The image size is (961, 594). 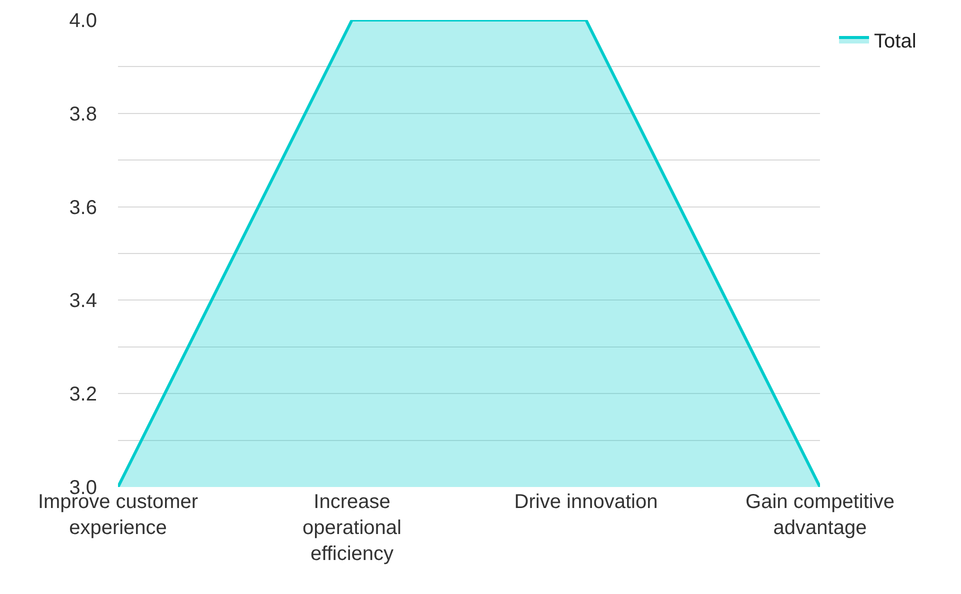 What do you see at coordinates (820, 515) in the screenshot?
I see `x-tick-label: Gain competitive advantage` at bounding box center [820, 515].